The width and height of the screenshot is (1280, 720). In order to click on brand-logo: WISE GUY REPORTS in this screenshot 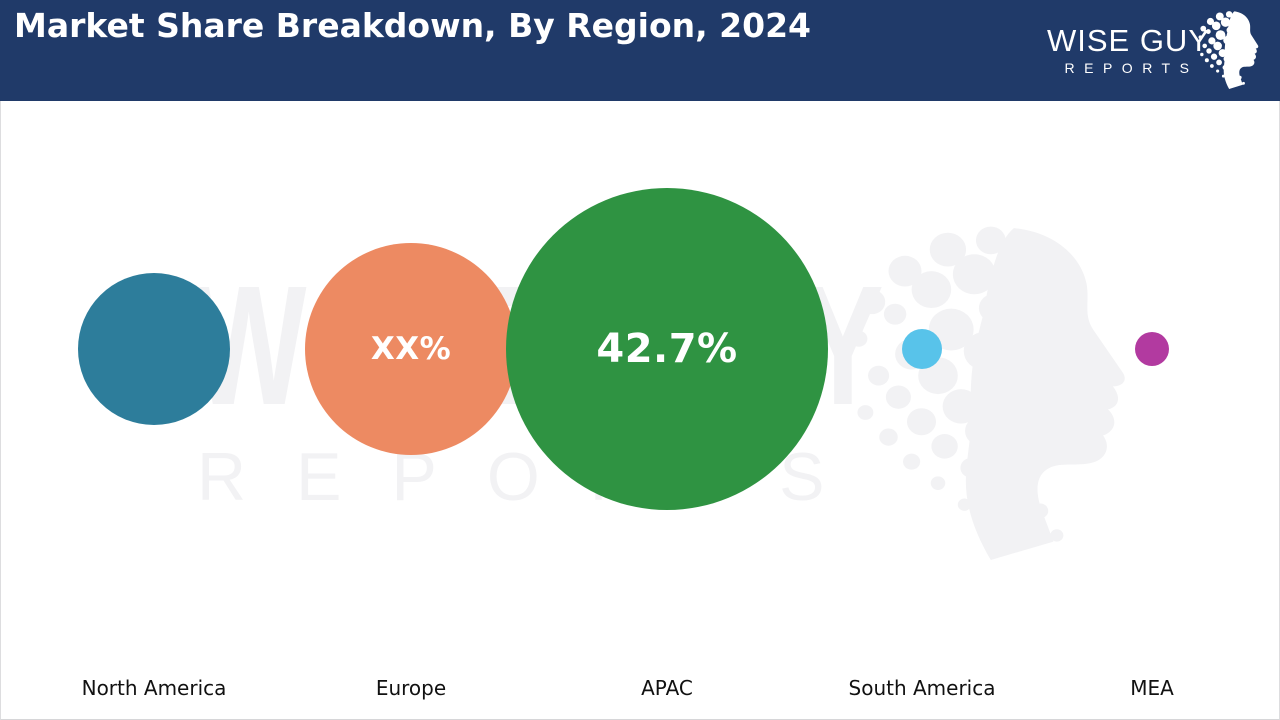, I will do `click(1157, 49)`.